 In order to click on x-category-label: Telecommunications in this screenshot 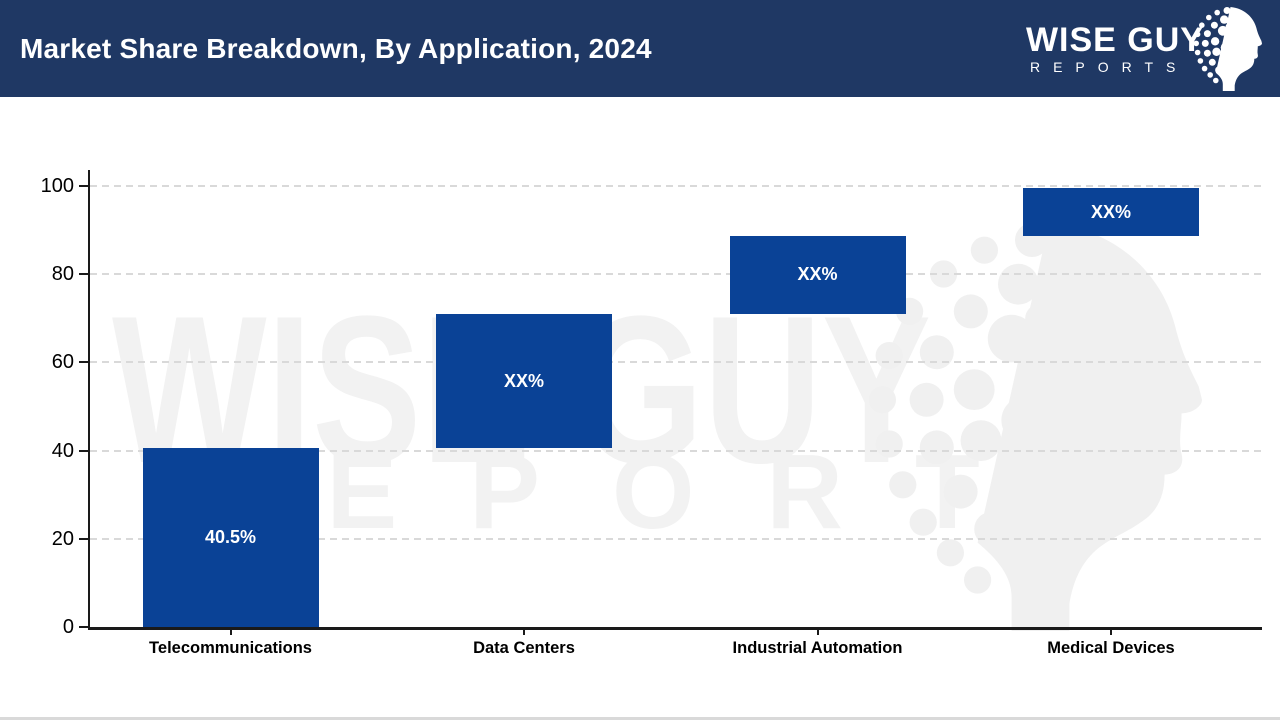, I will do `click(230, 648)`.